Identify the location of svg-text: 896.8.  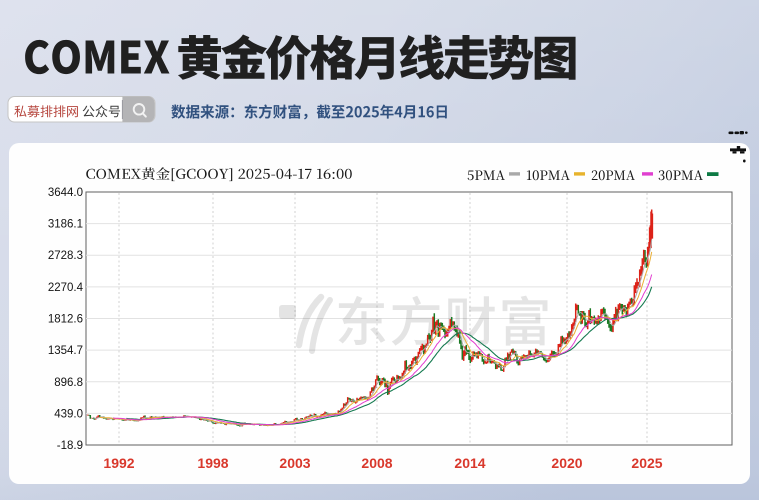
(68, 383).